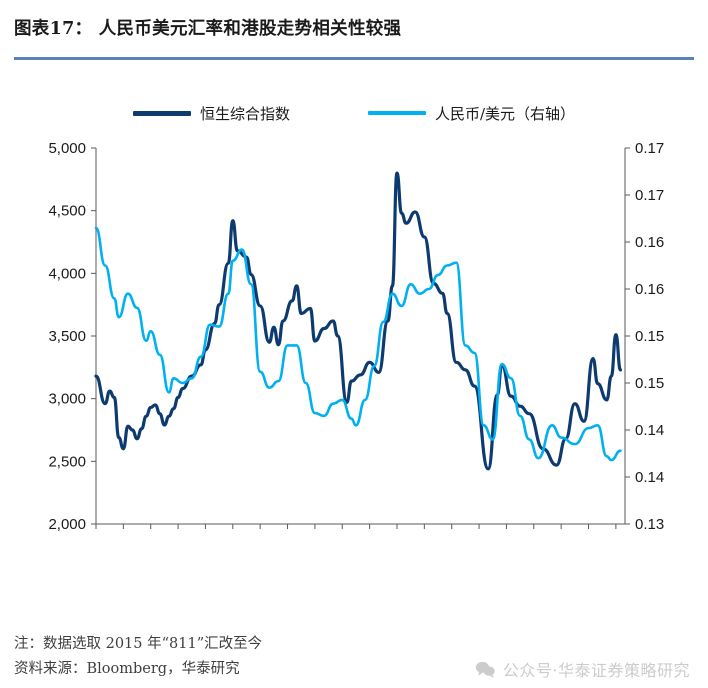 The width and height of the screenshot is (708, 688). I want to click on header-divider, so click(354, 58).